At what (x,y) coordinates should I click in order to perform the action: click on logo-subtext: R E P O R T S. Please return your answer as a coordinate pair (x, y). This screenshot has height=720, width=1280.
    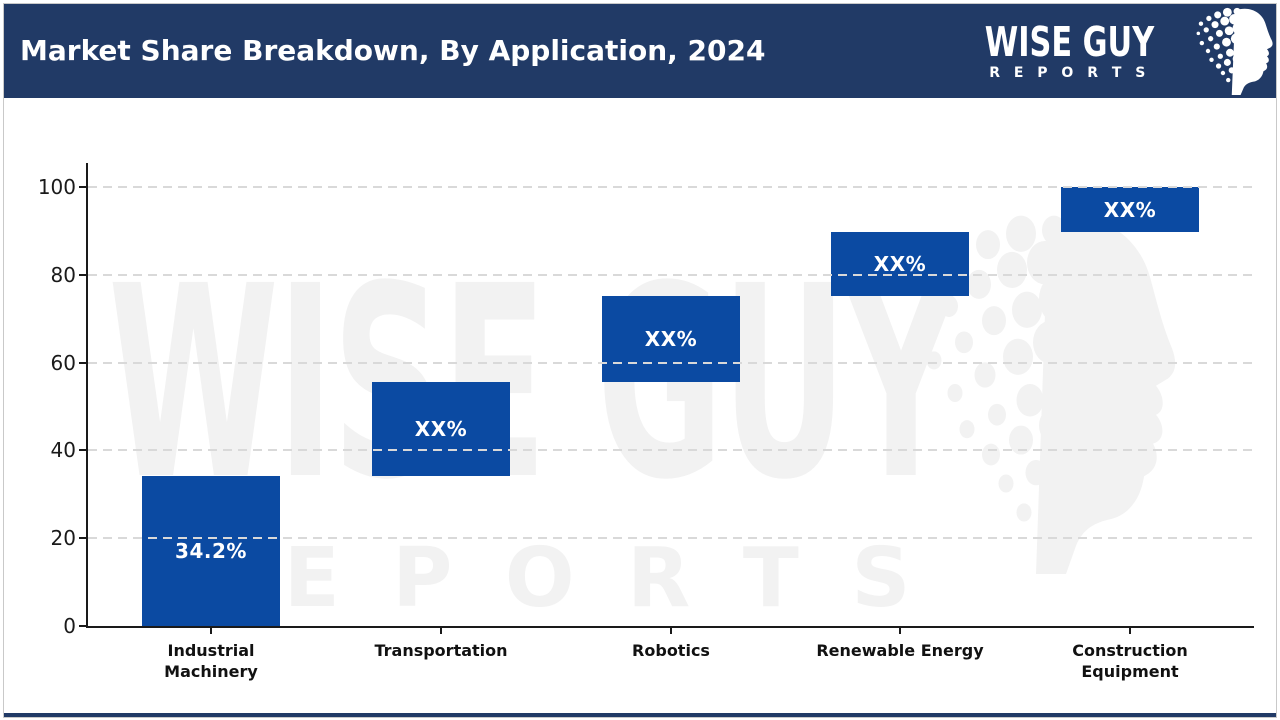
    Looking at the image, I should click on (1069, 73).